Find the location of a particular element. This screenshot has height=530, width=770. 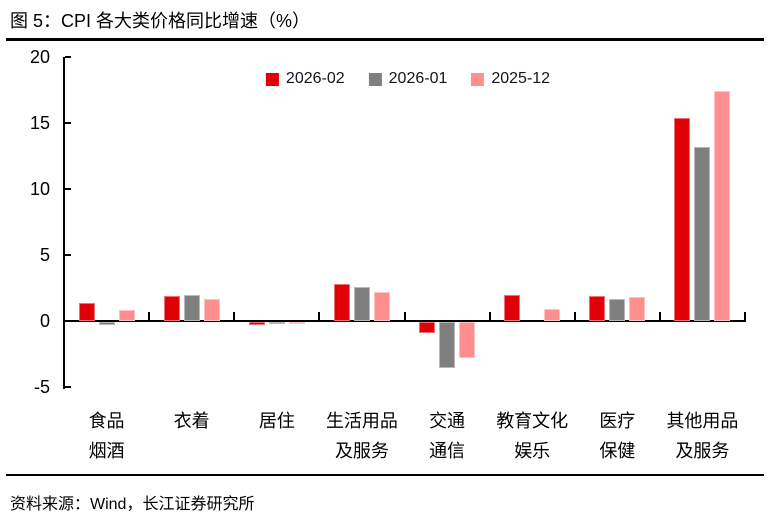

y-axis-tick-label: -5 is located at coordinates (41, 387).